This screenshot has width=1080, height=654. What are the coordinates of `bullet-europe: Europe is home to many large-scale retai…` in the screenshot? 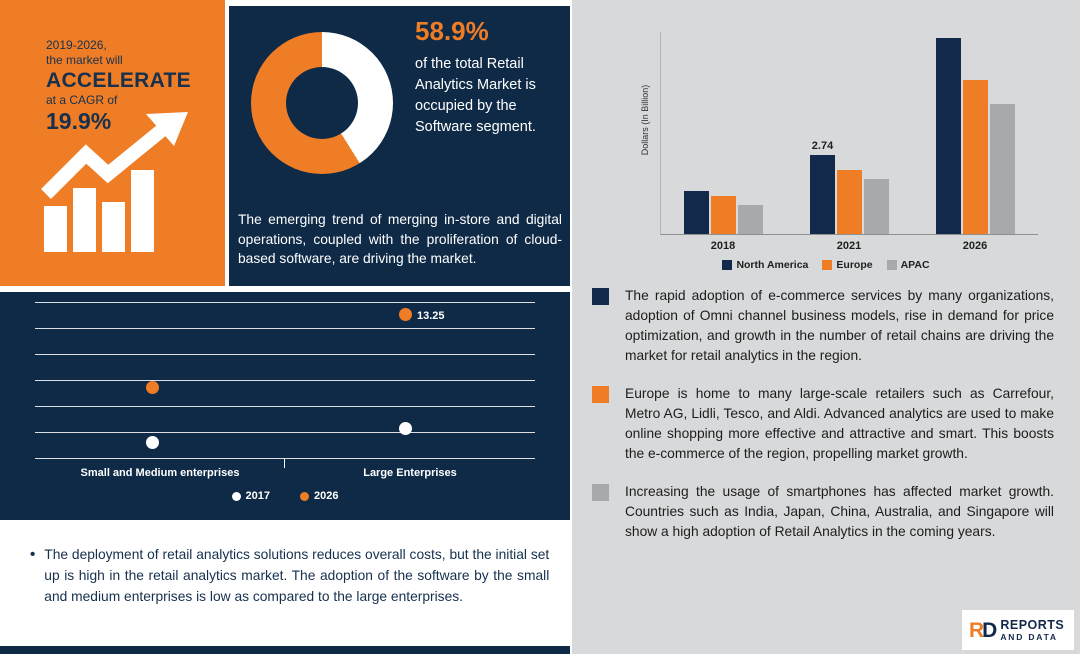 It's located at (823, 424).